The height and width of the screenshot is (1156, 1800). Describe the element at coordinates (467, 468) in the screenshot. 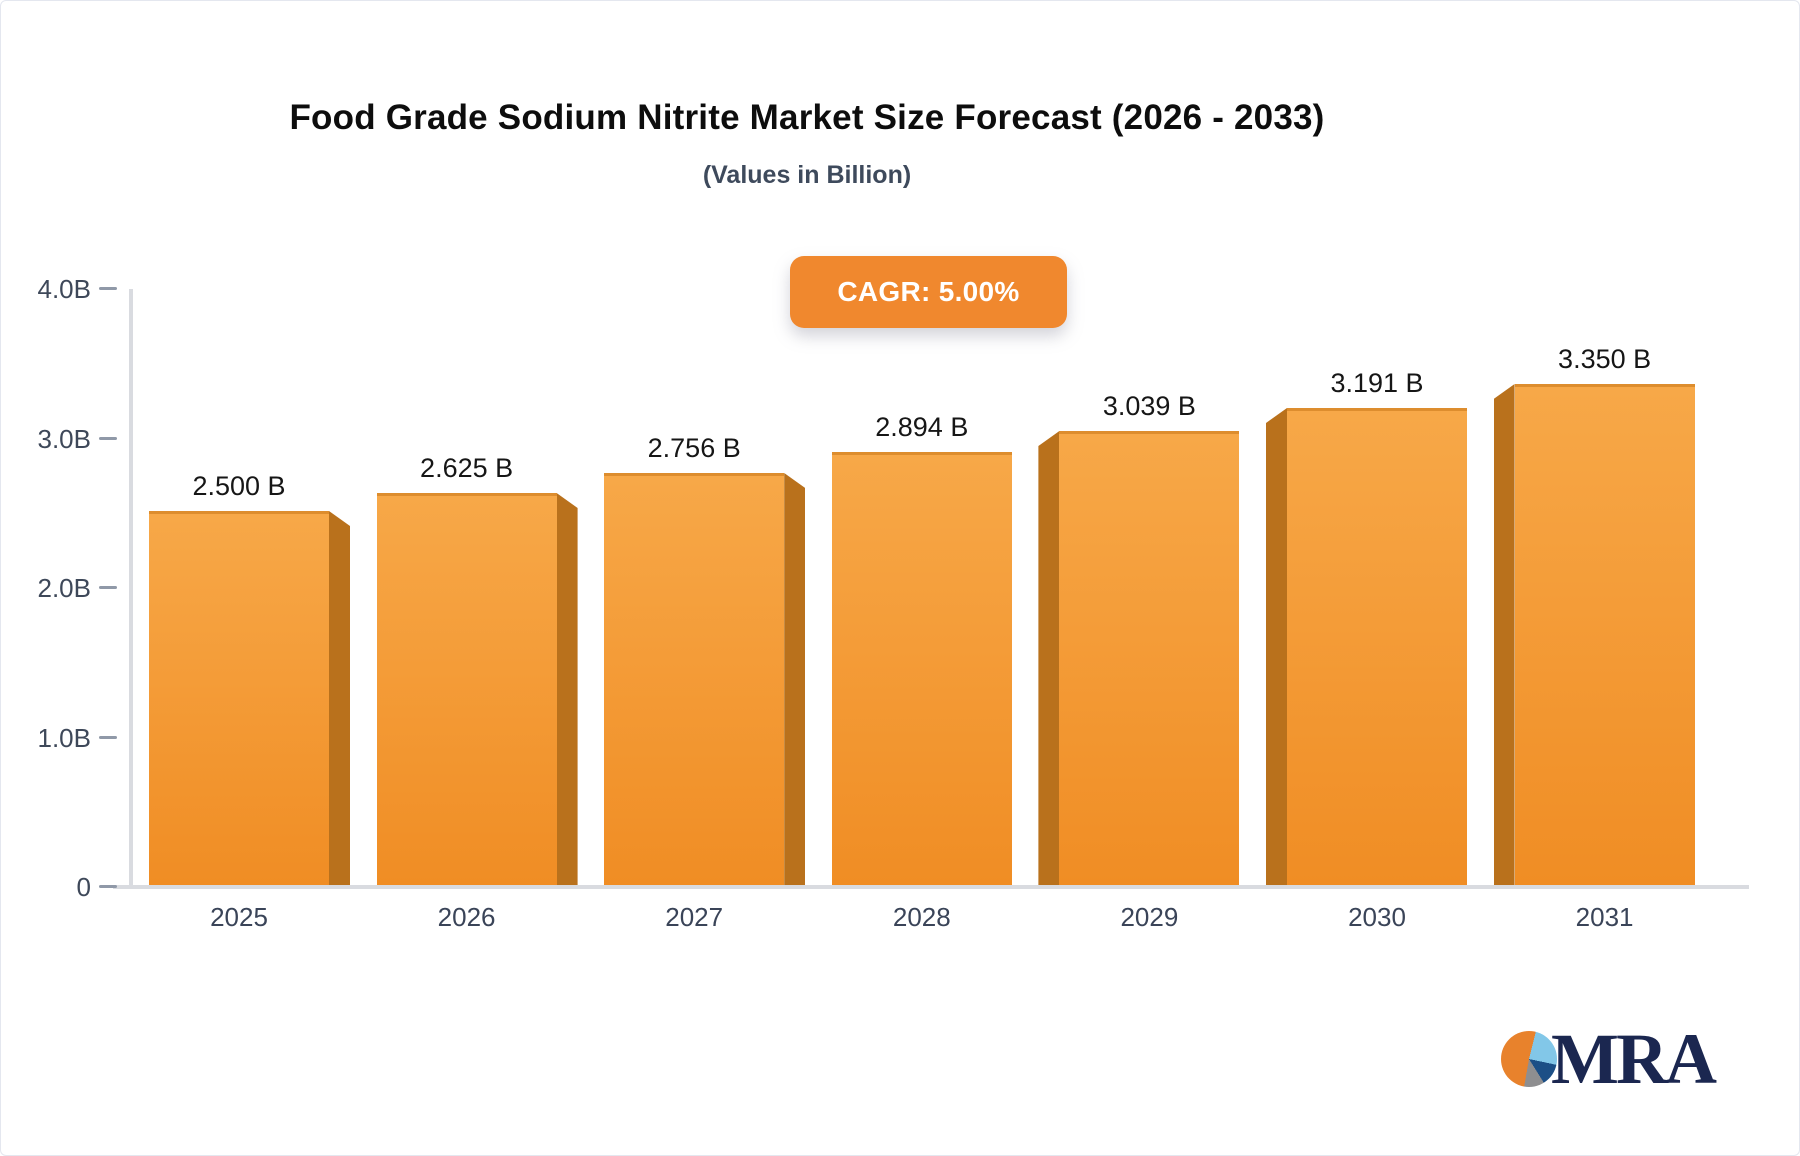

I see `bar-value-label: 2.625 B` at that location.